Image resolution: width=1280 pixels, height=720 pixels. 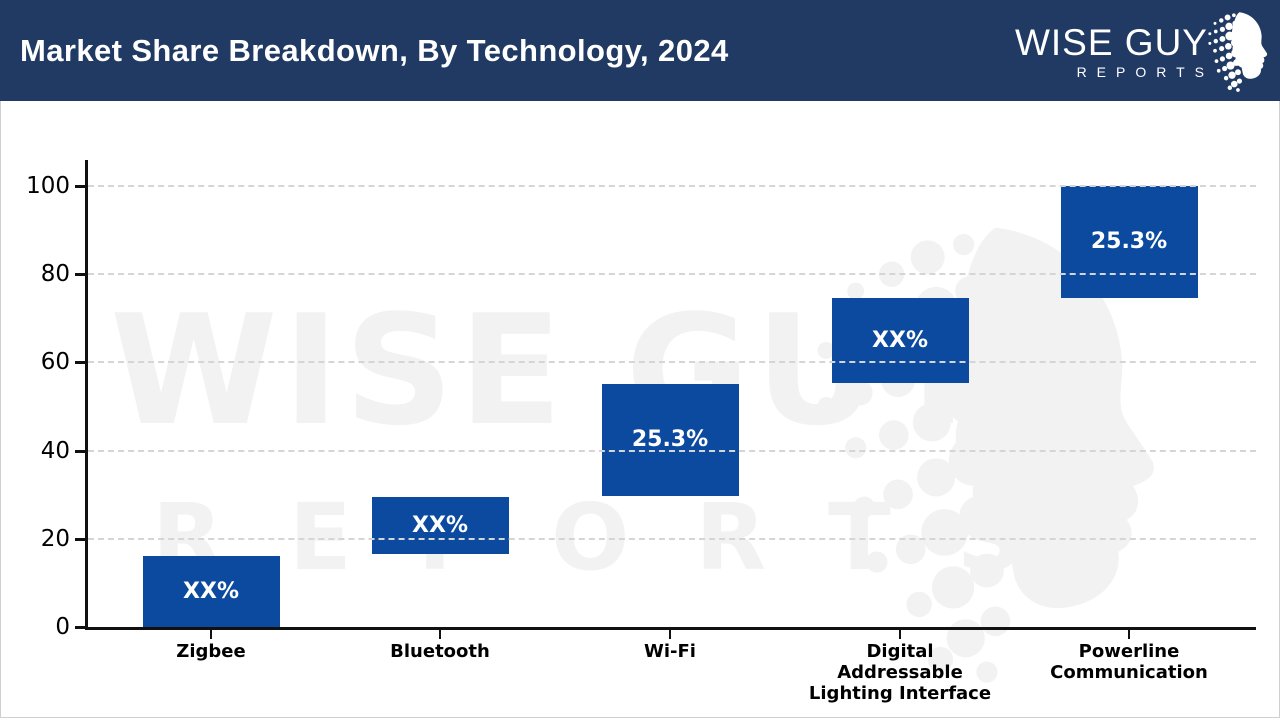 I want to click on x-category-label-line: Digital, so click(x=900, y=651).